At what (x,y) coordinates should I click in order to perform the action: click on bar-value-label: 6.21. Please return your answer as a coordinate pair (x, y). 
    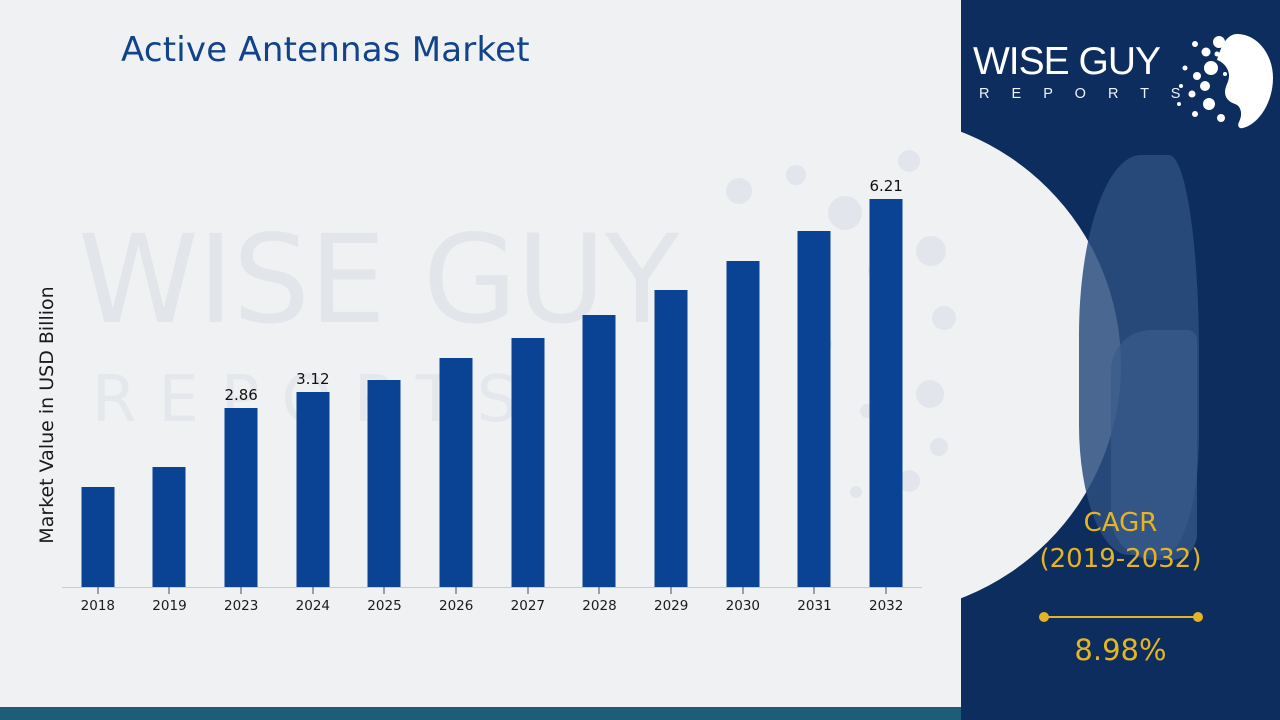
    Looking at the image, I should click on (886, 186).